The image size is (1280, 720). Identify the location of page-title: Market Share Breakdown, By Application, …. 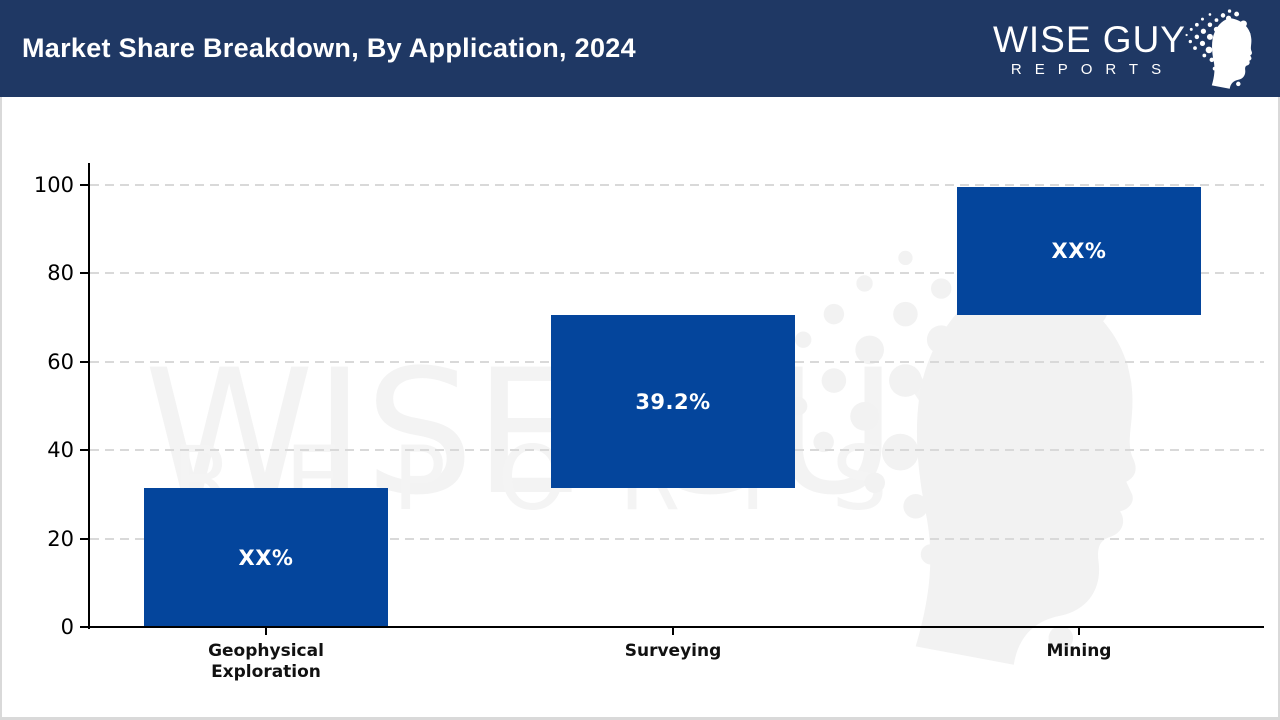
(329, 48).